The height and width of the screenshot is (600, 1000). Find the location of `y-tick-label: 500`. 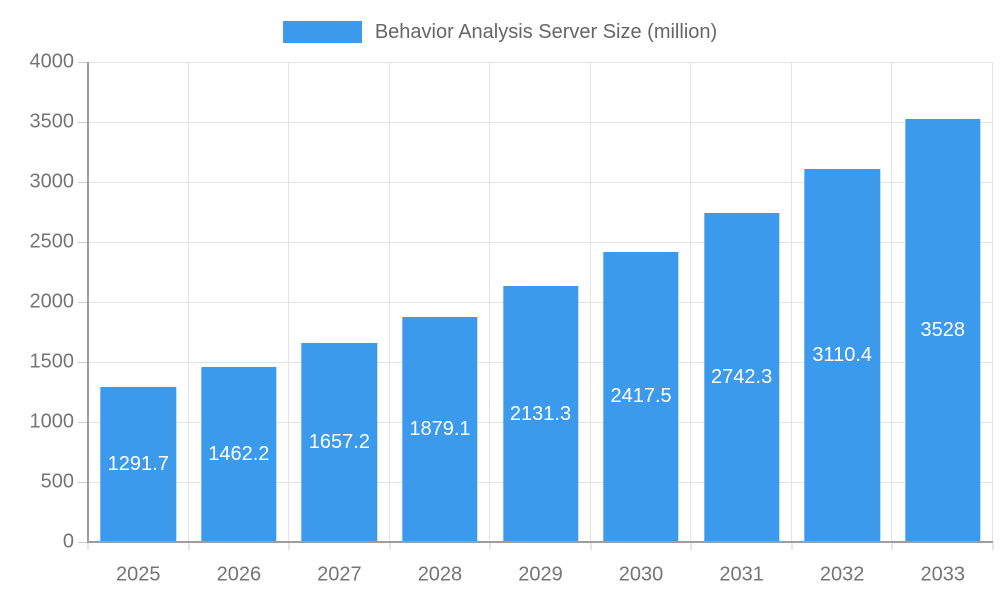

y-tick-label: 500 is located at coordinates (57, 481).